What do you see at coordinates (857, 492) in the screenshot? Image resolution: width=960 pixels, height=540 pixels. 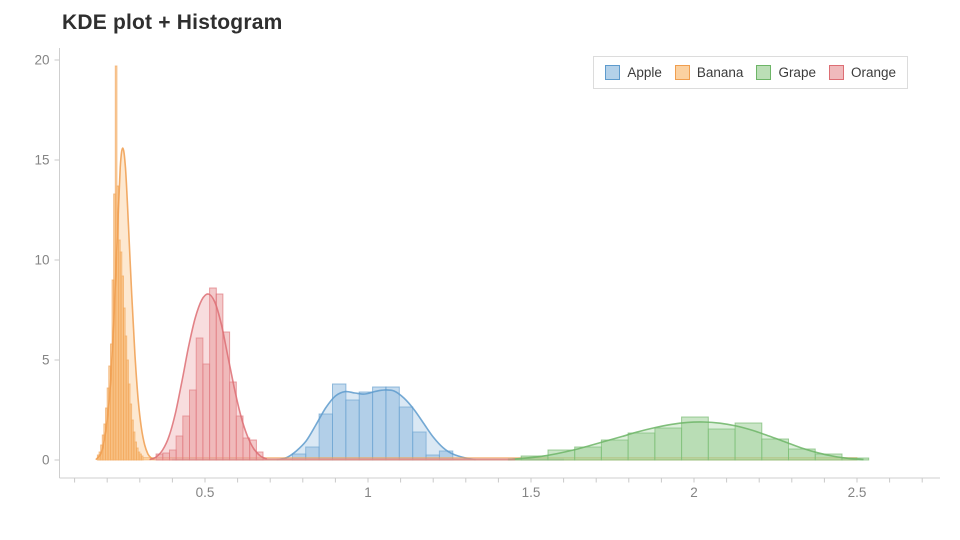 I see `x-tick-label: 2.5` at bounding box center [857, 492].